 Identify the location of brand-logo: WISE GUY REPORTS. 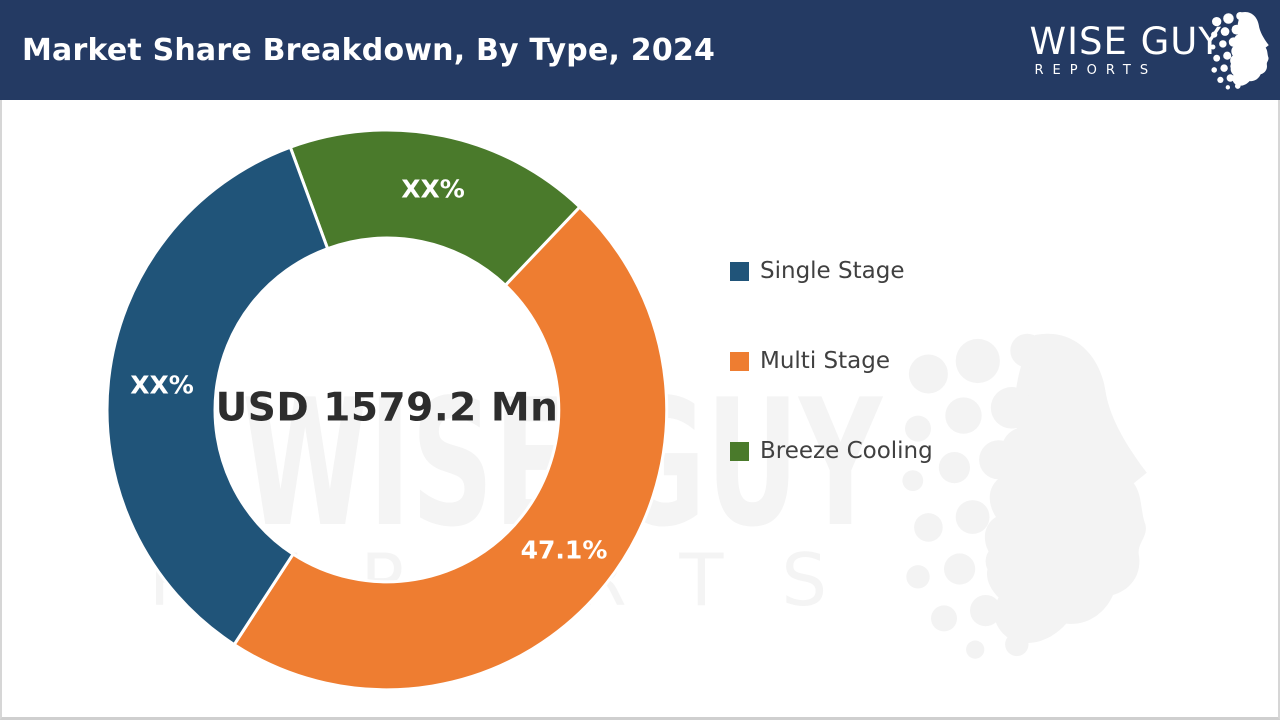
(1150, 50).